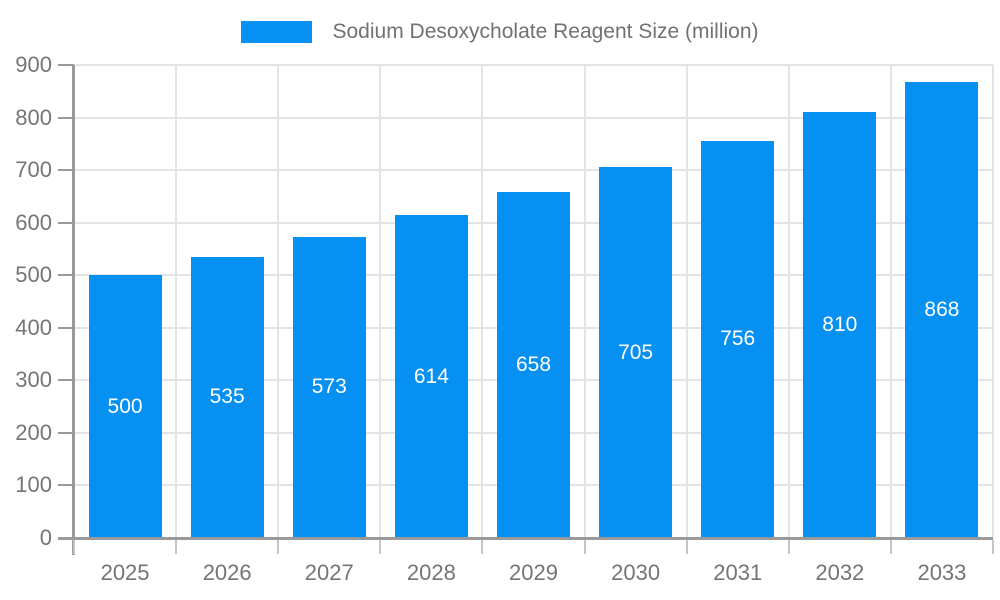 The image size is (1000, 600). What do you see at coordinates (33, 485) in the screenshot?
I see `y-tick-label: 100` at bounding box center [33, 485].